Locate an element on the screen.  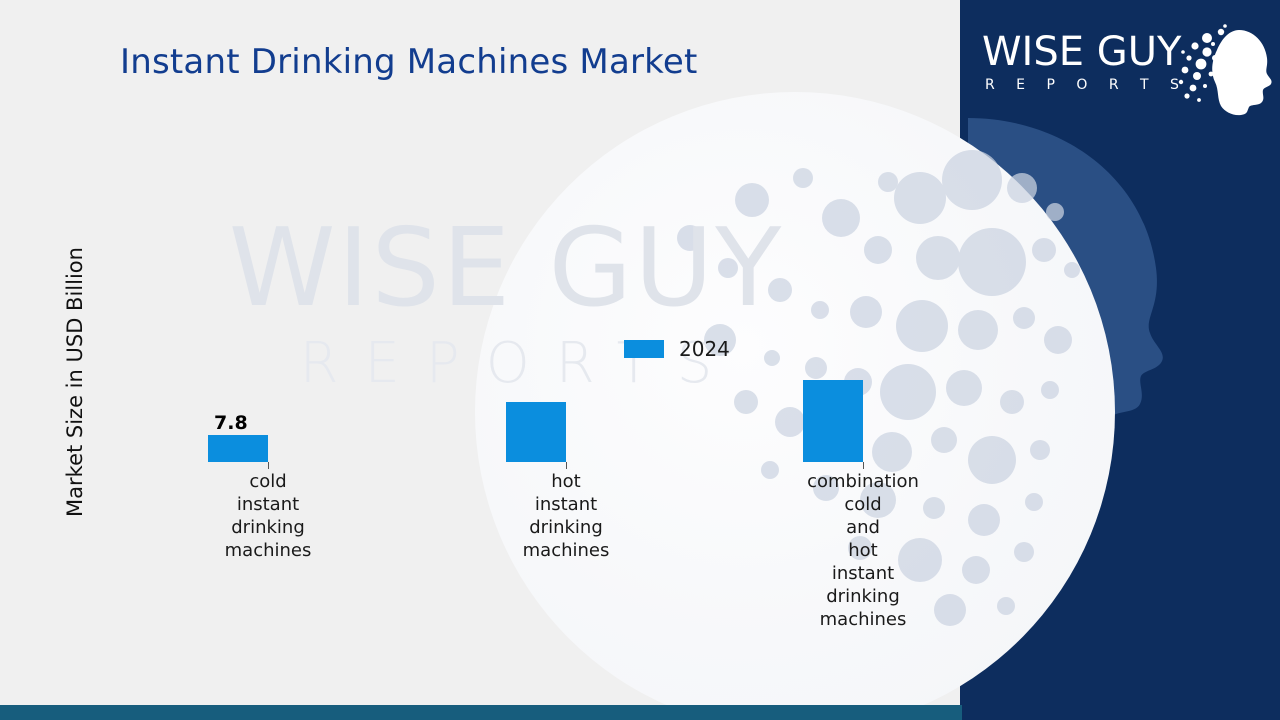
bottom-accent-strip is located at coordinates (481, 712).